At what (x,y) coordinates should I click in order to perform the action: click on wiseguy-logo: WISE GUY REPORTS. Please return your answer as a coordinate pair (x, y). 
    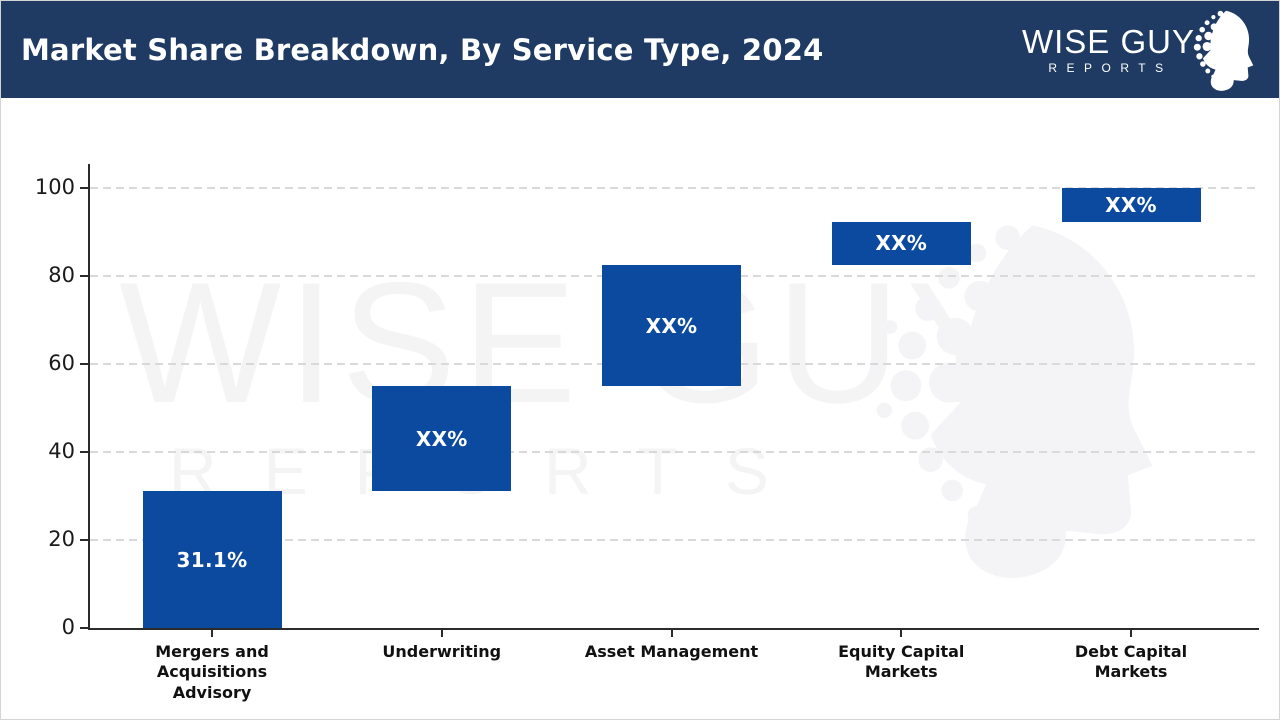
    Looking at the image, I should click on (1138, 50).